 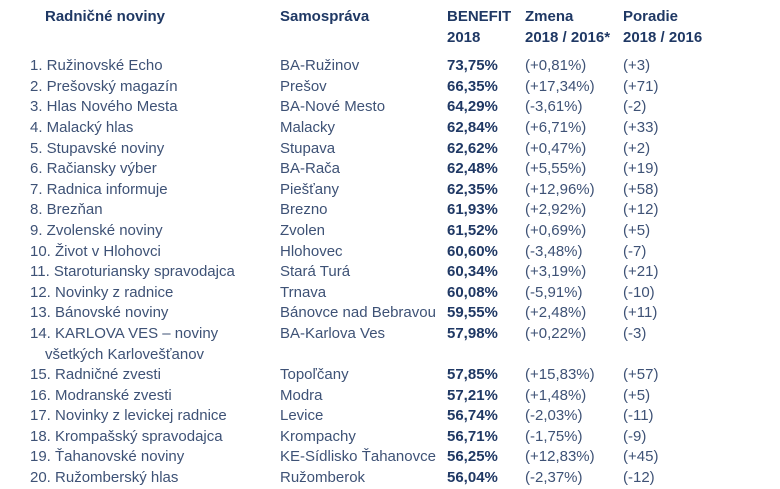 What do you see at coordinates (641, 127) in the screenshot?
I see `cell-rank-change-value: (+33)` at bounding box center [641, 127].